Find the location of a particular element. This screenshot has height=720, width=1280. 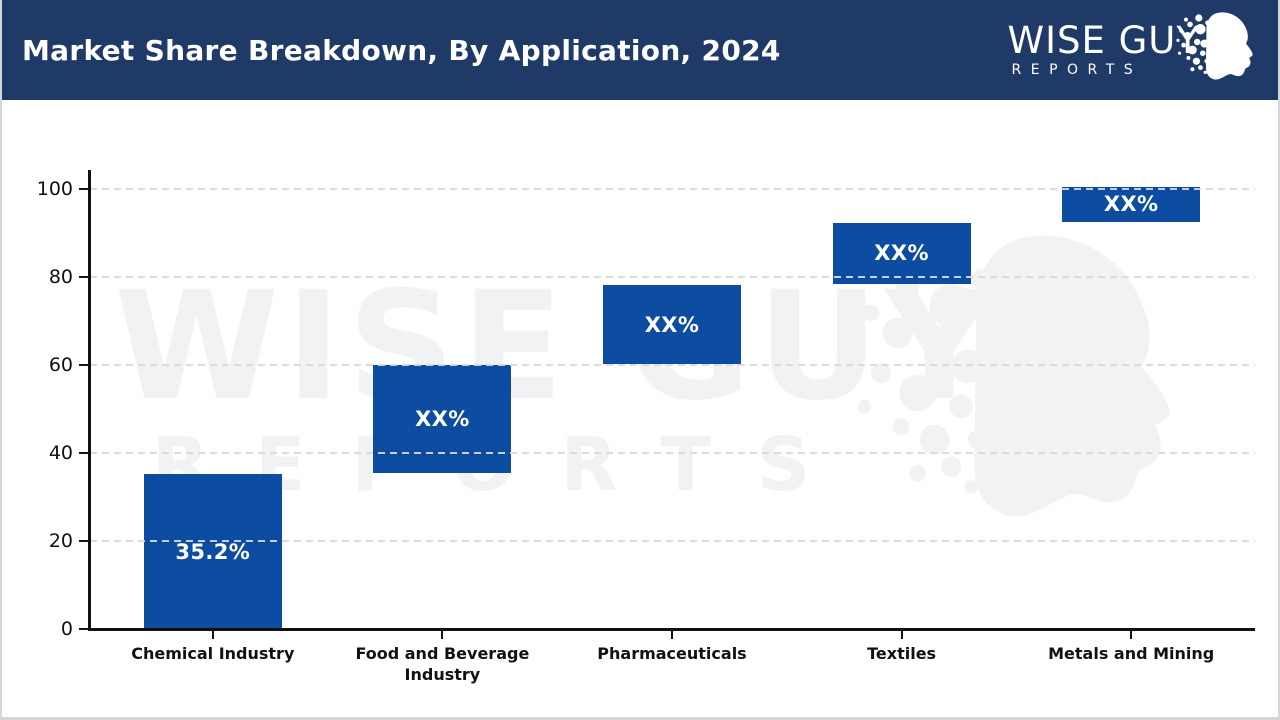

bar-segment: 35.2% is located at coordinates (212, 551).